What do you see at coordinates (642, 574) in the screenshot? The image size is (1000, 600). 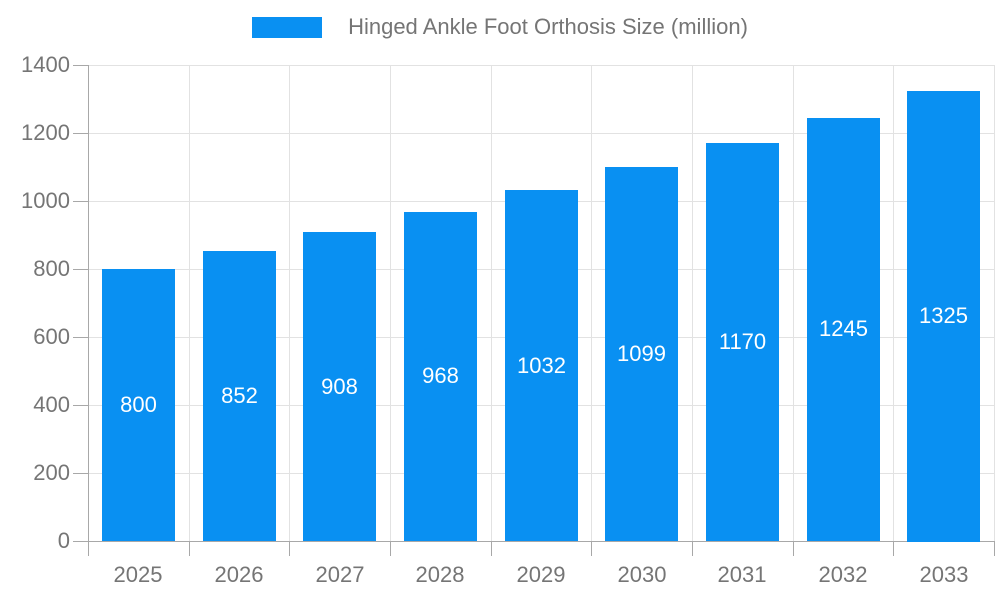 I see `x-tick-label: 2030` at bounding box center [642, 574].